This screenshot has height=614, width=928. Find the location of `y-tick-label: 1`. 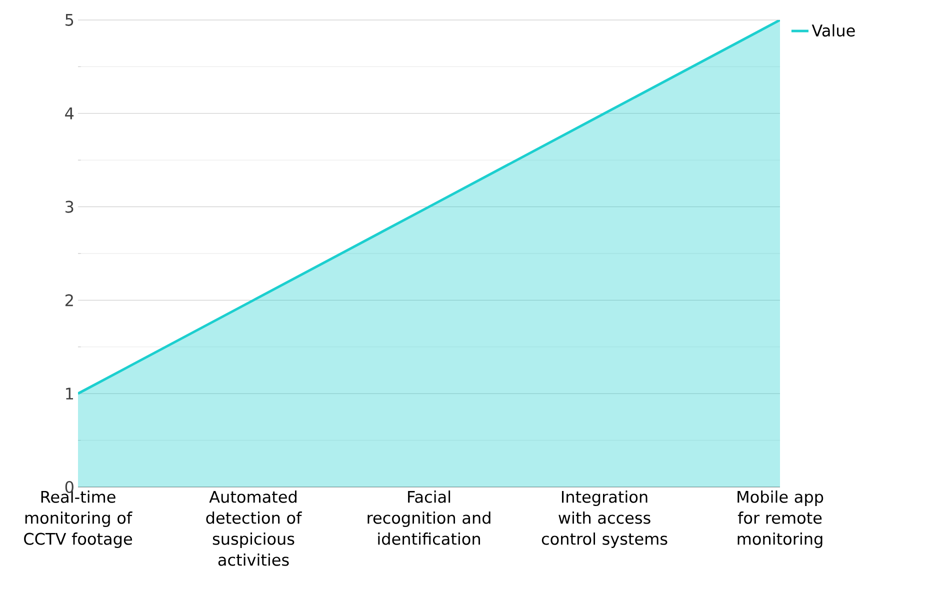

y-tick-label: 1 is located at coordinates (70, 394).